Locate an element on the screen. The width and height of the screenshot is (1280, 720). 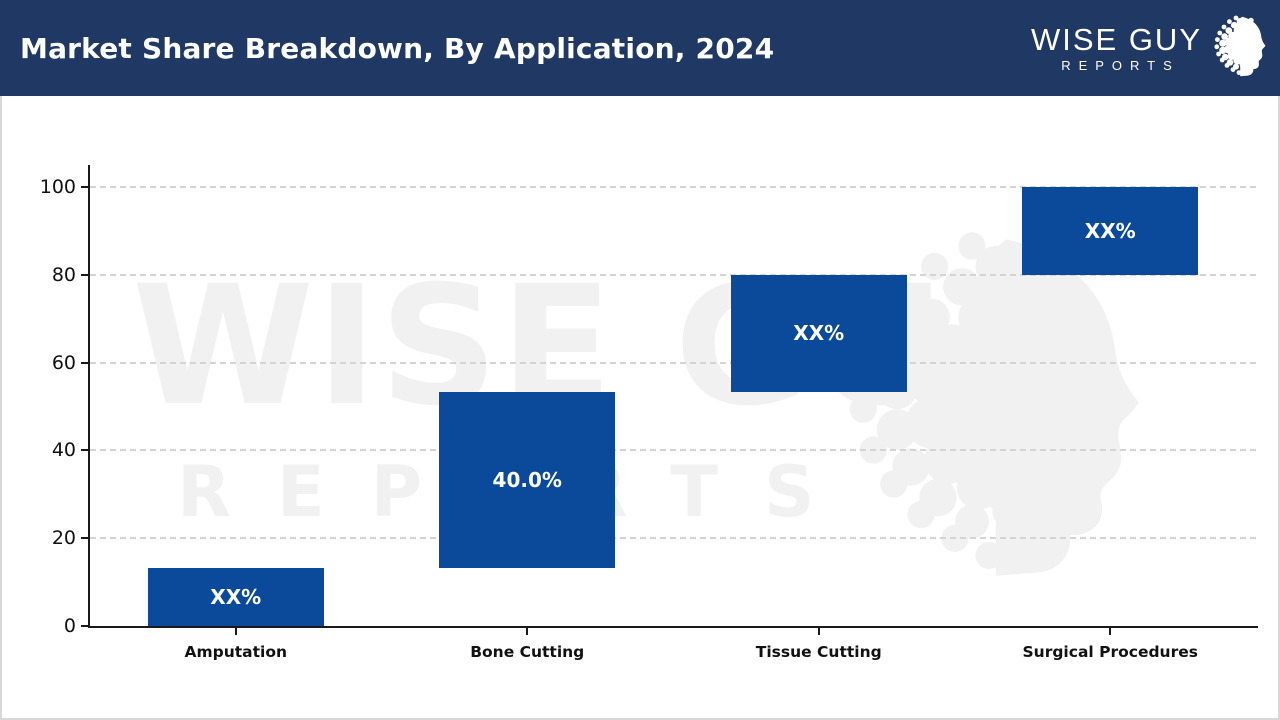
wise-guy-reports-logo: WISE GUY REPORTS is located at coordinates (1148, 48).